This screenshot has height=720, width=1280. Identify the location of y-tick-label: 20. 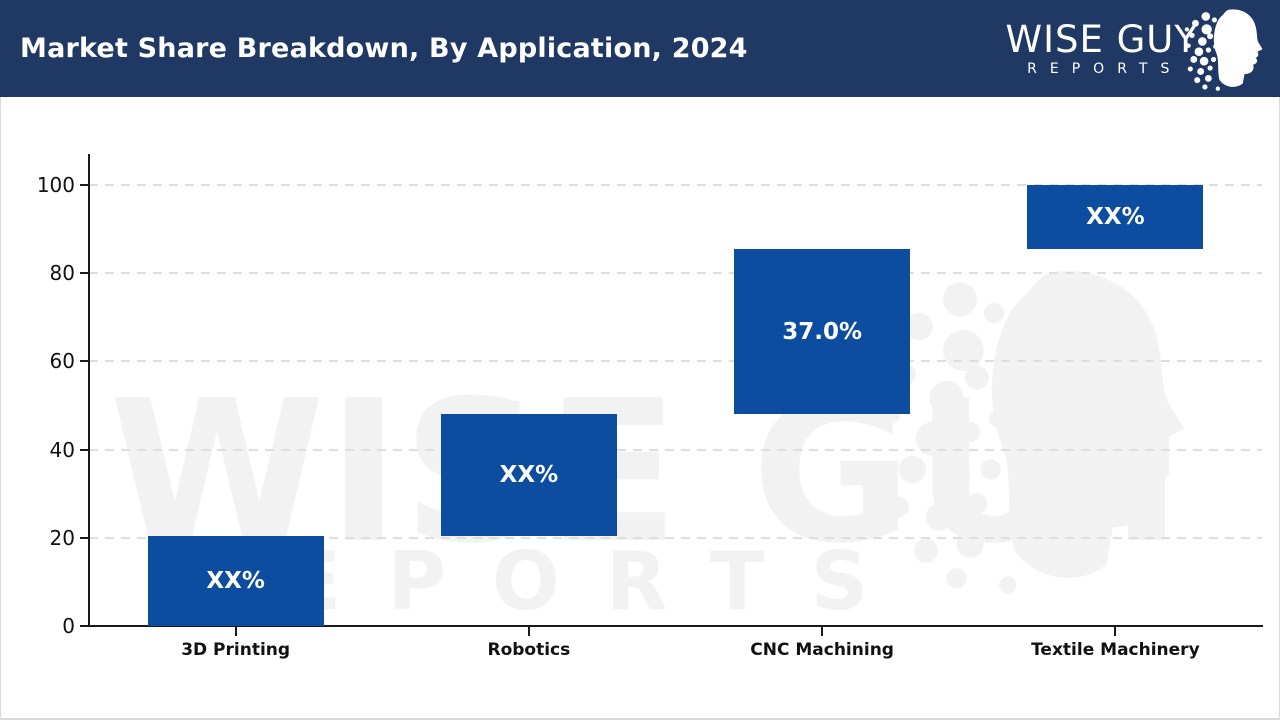
(62, 537).